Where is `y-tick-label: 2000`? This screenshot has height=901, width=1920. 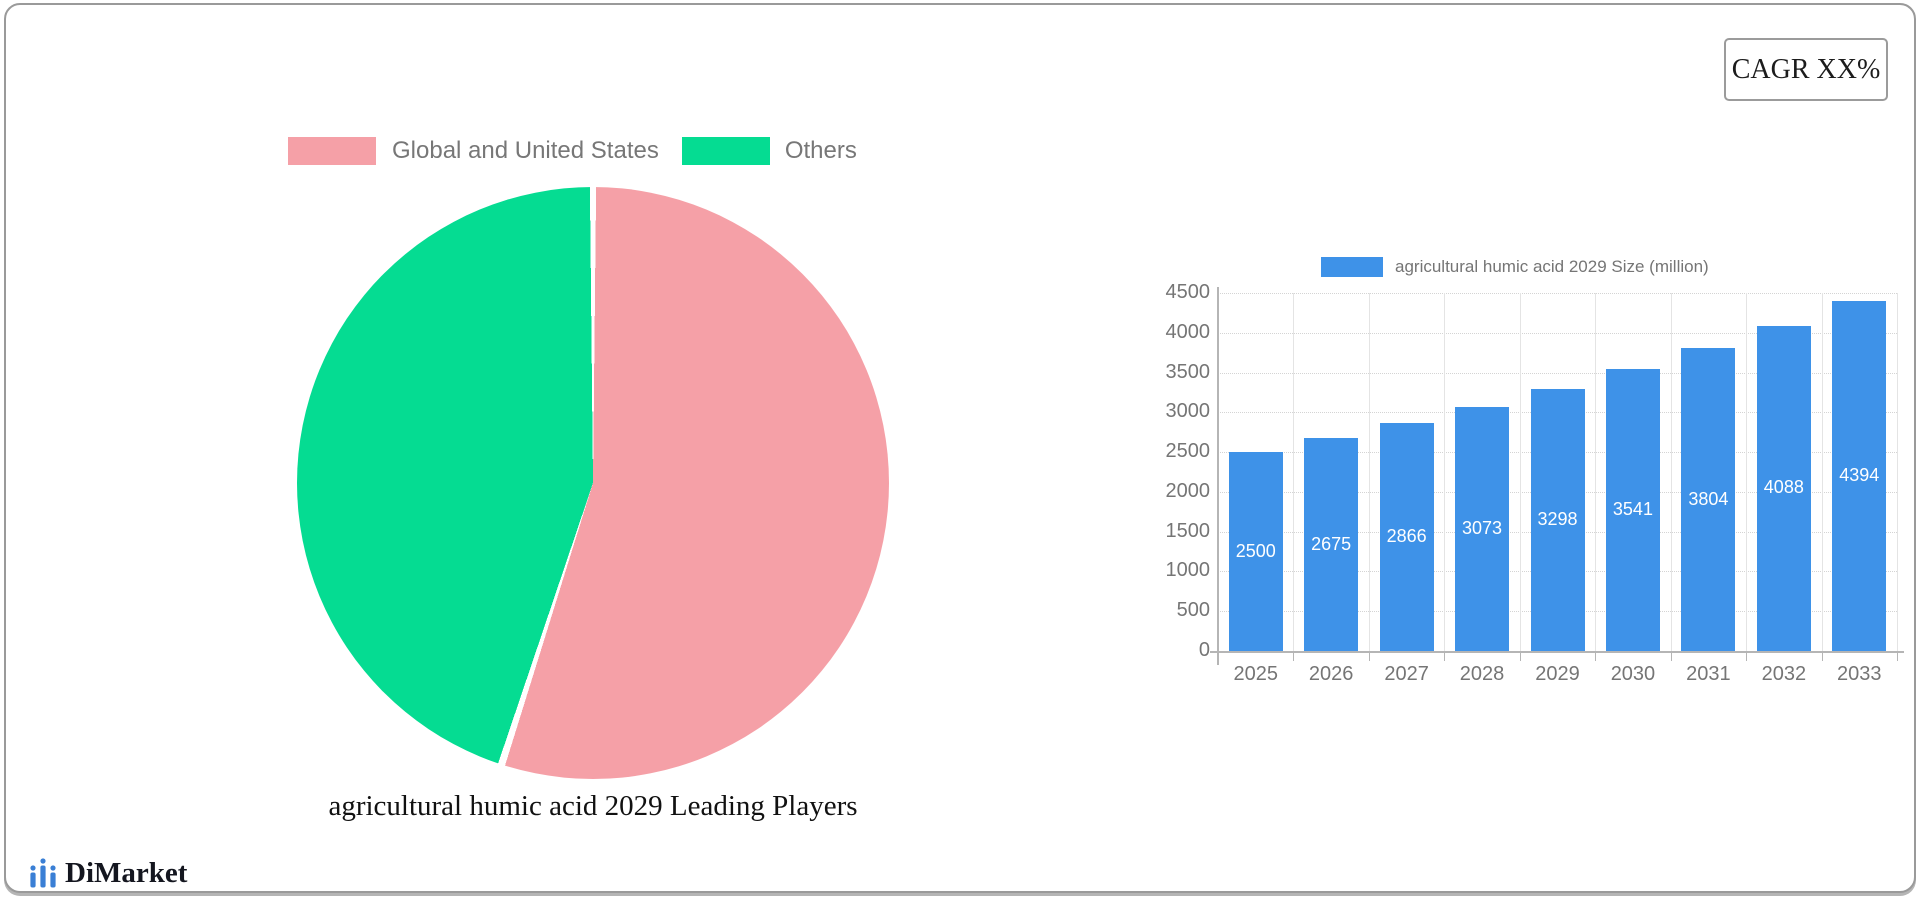 y-tick-label: 2000 is located at coordinates (1188, 490).